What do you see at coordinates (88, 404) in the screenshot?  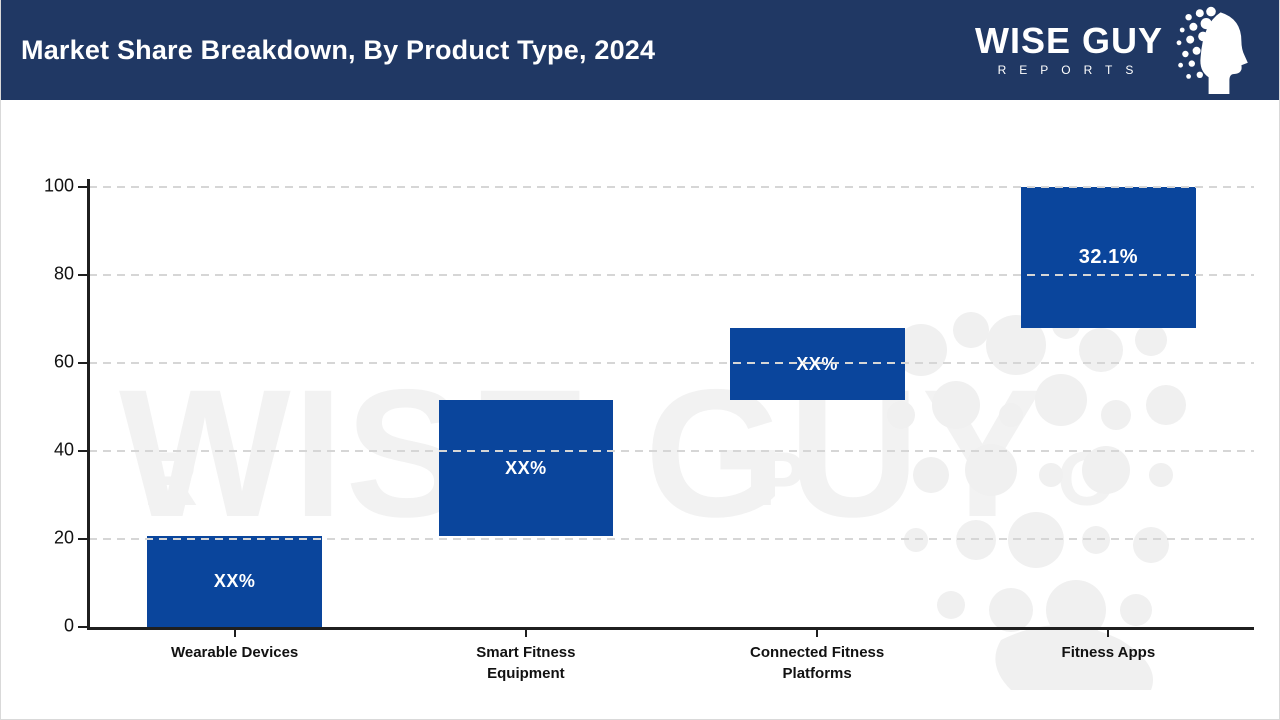 I see `y-axis-line` at bounding box center [88, 404].